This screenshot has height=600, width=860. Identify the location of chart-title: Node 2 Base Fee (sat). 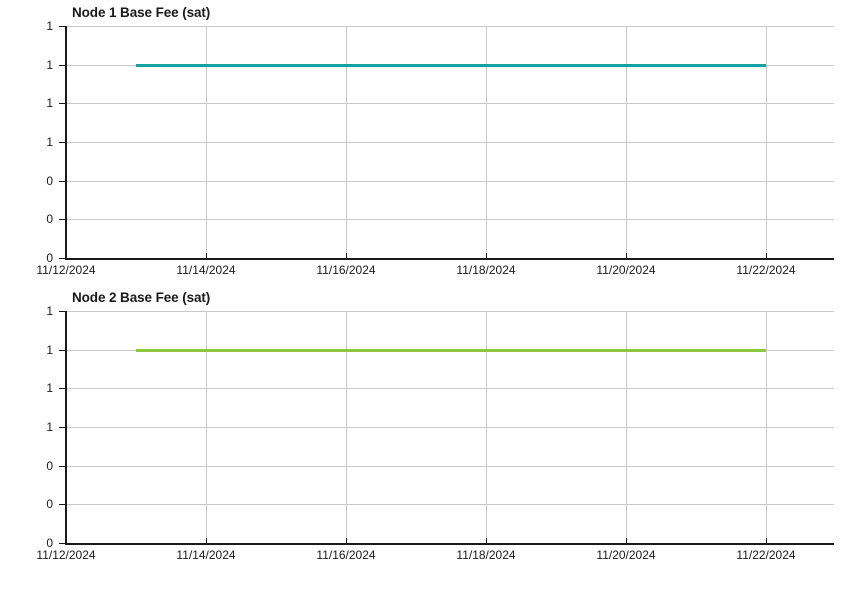
(141, 297).